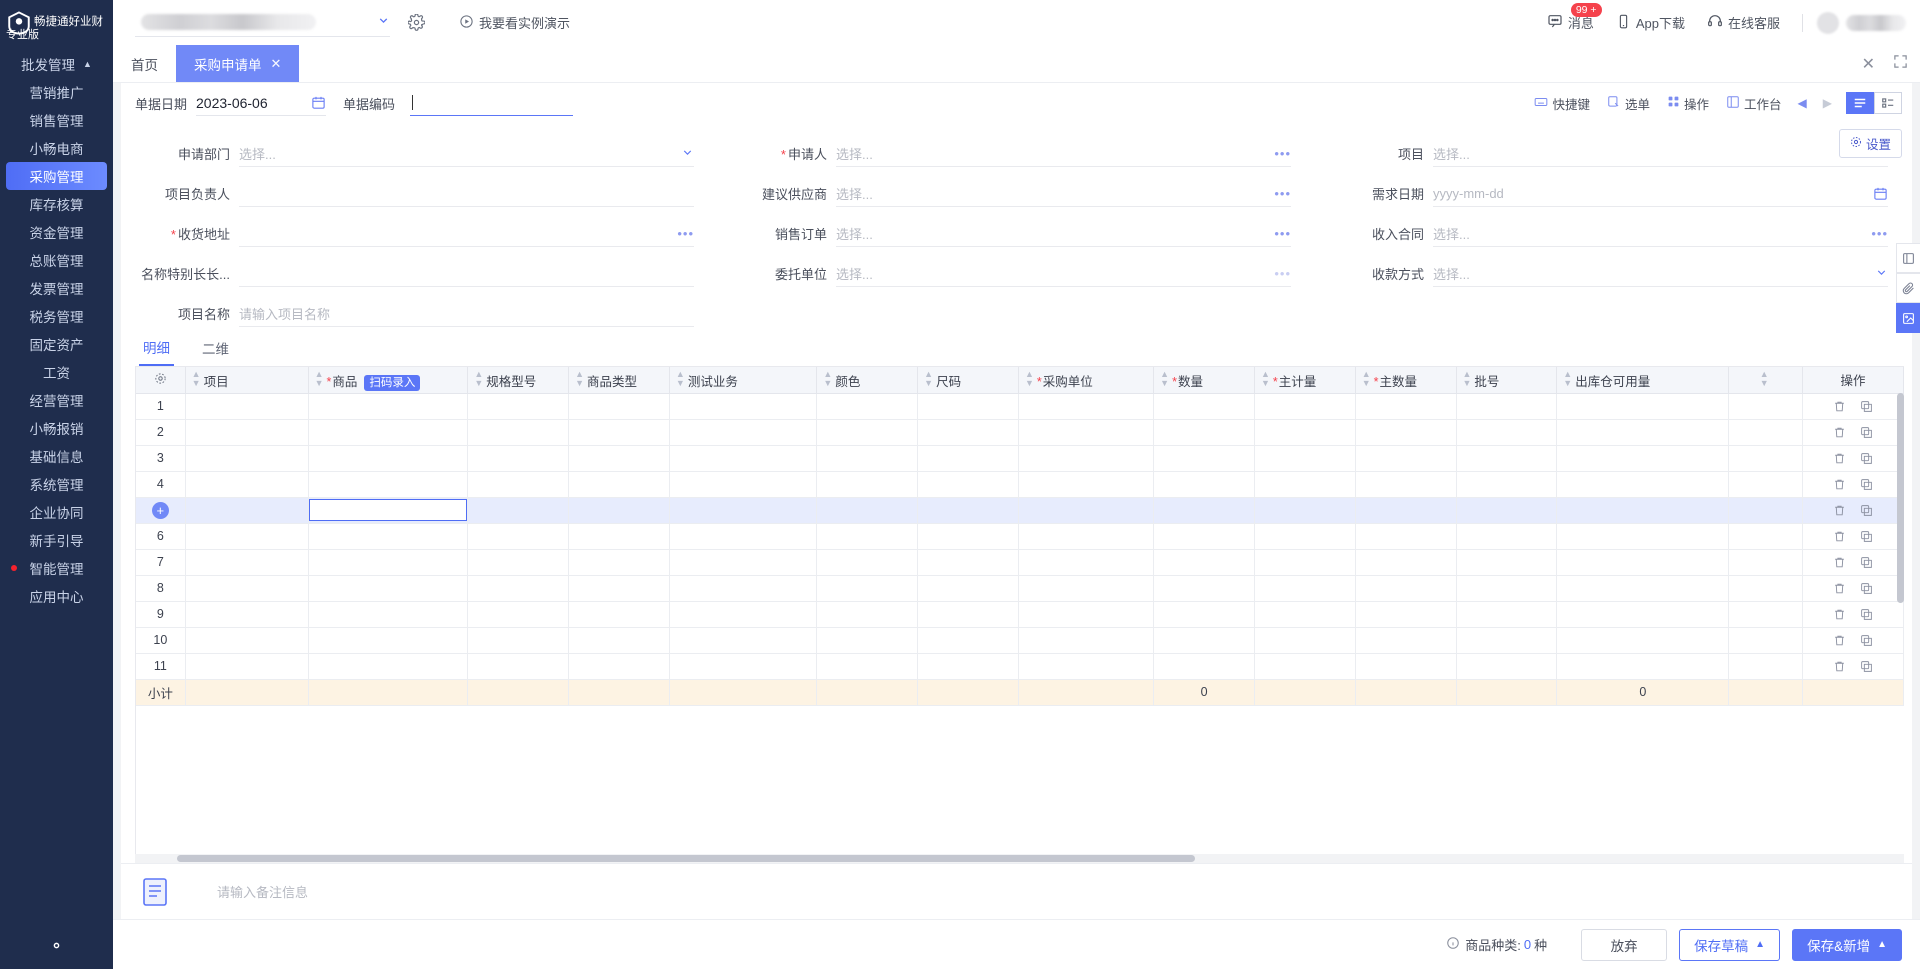 This screenshot has width=1920, height=969. What do you see at coordinates (144, 63) in the screenshot?
I see `tab-home: 首页` at bounding box center [144, 63].